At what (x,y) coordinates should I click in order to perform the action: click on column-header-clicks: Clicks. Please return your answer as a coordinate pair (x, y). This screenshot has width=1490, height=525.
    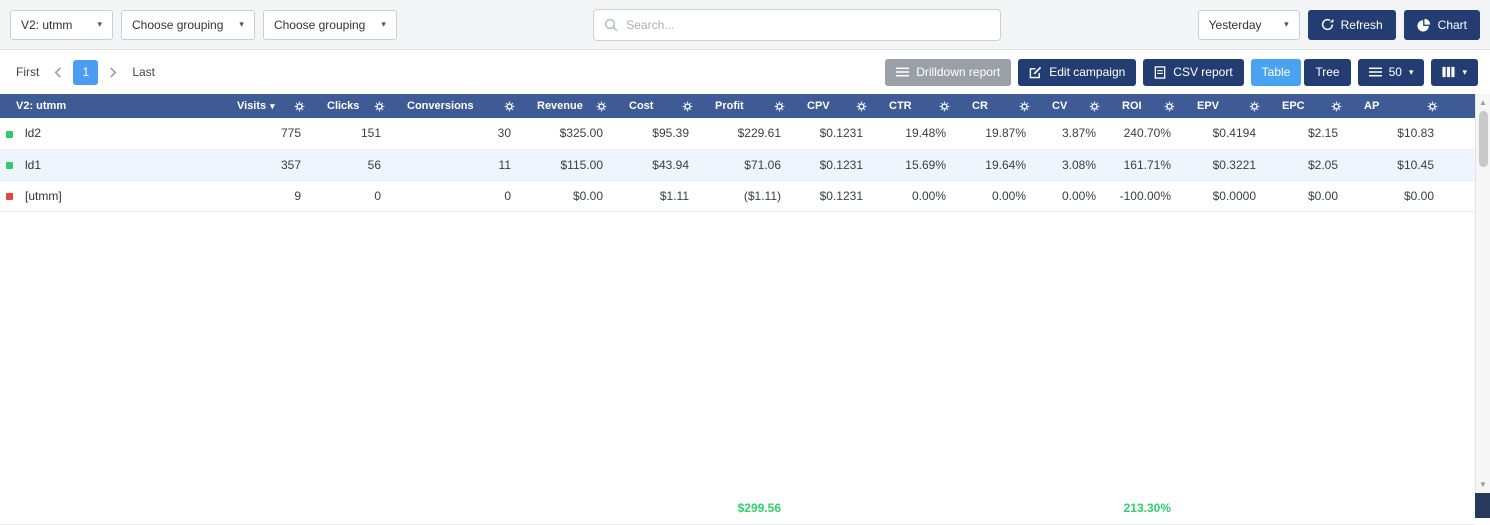
    Looking at the image, I should click on (355, 106).